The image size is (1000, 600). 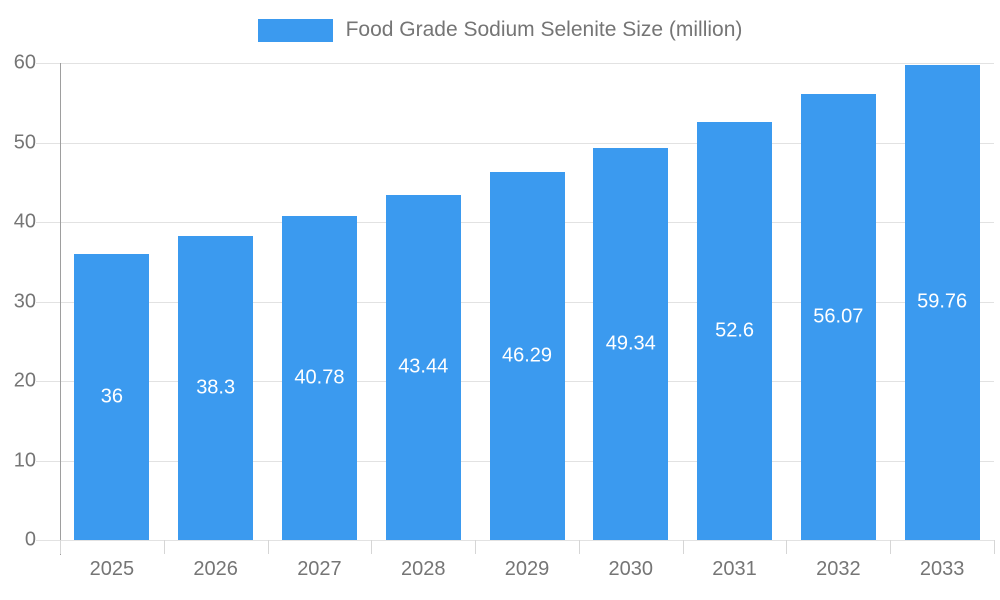 I want to click on bar-2025: 36, so click(x=112, y=396).